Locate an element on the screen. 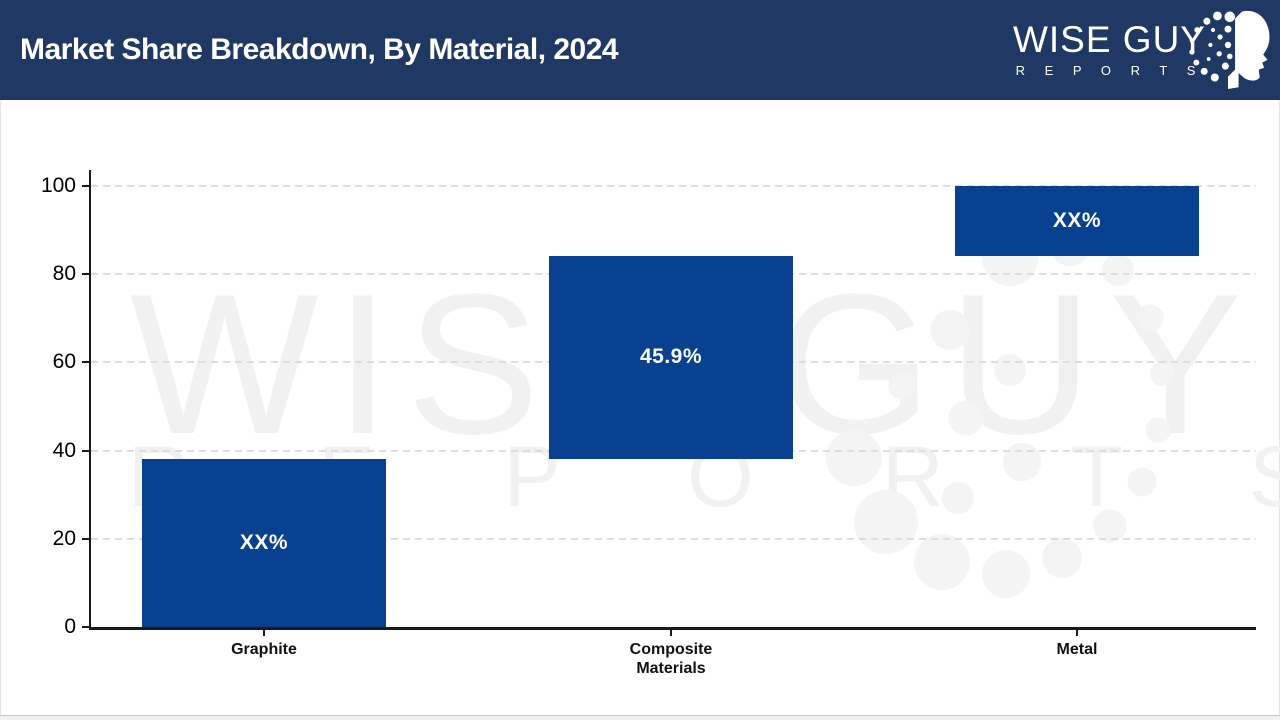 The width and height of the screenshot is (1280, 720). logo-subtitle: R E P O R T S is located at coordinates (1109, 70).